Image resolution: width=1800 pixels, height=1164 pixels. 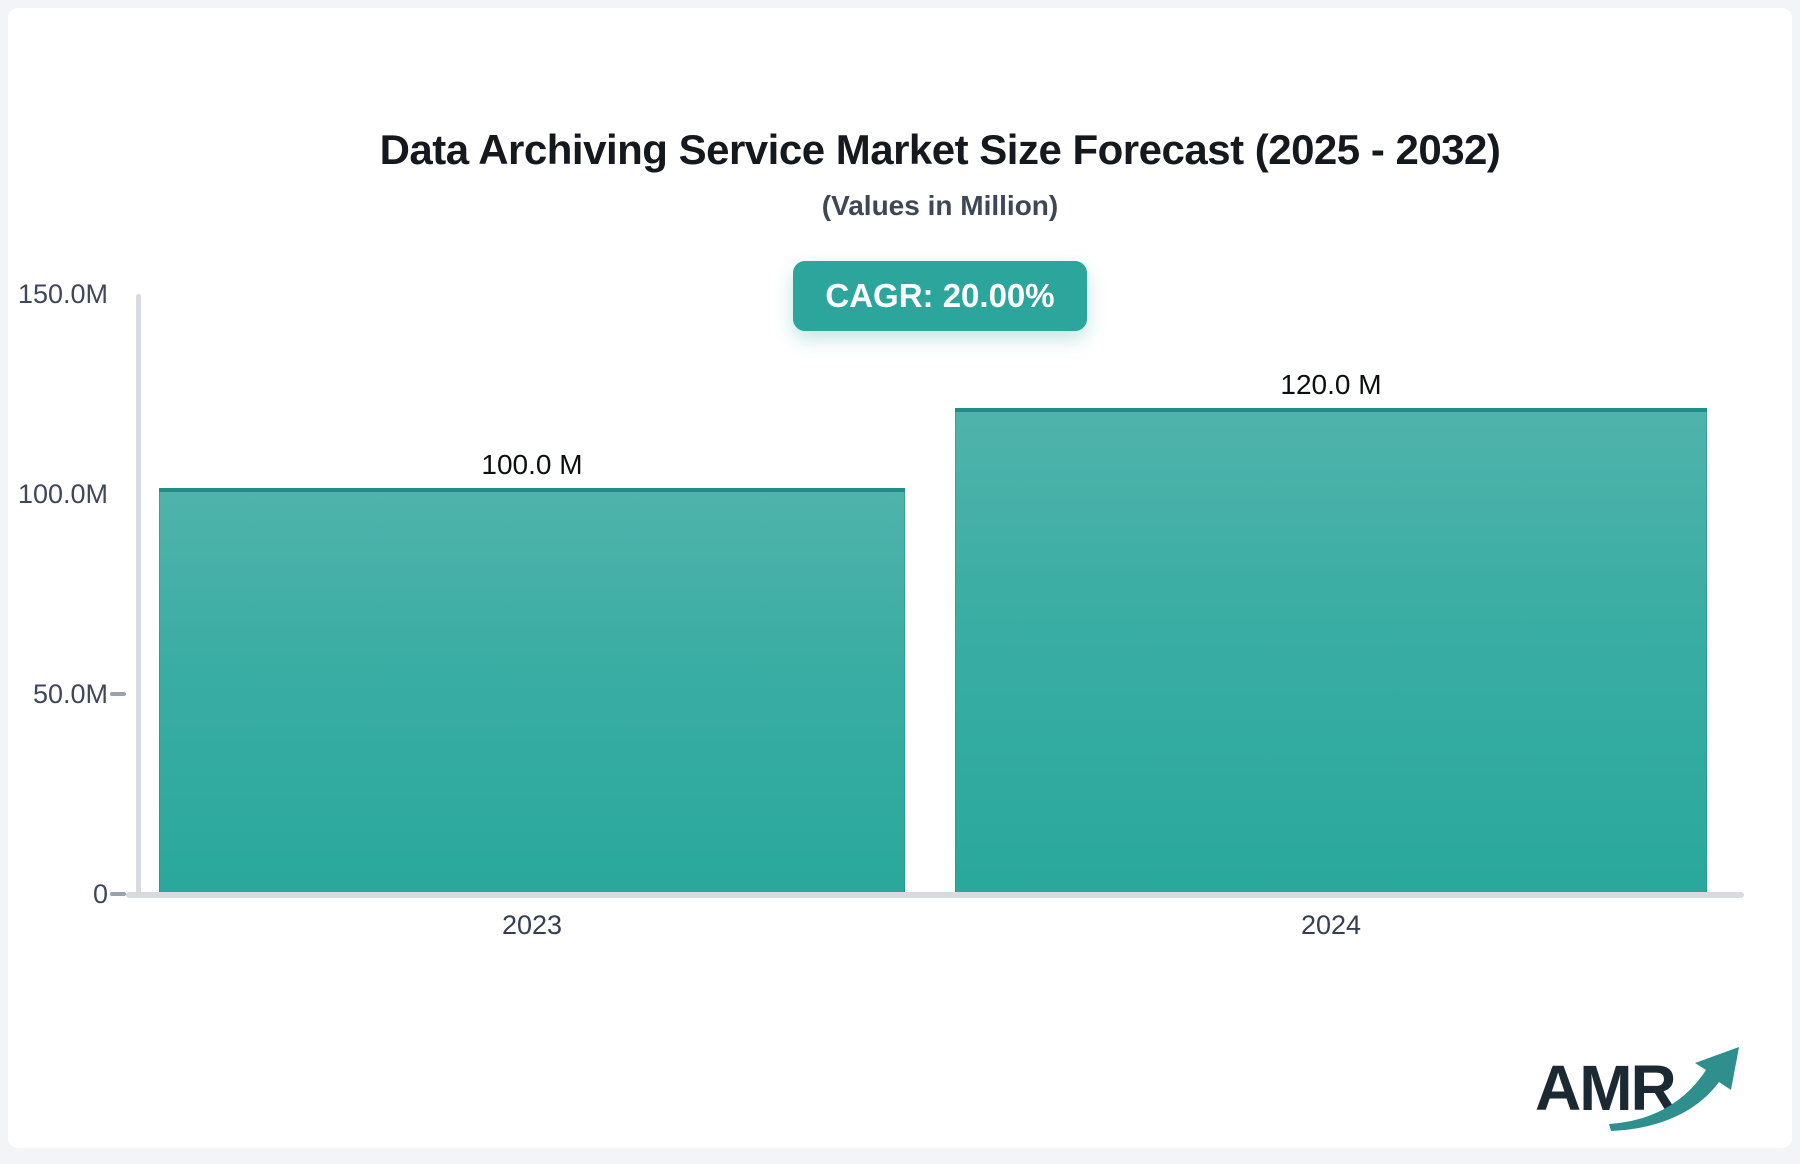 I want to click on y-tick-label: 0, so click(x=100, y=894).